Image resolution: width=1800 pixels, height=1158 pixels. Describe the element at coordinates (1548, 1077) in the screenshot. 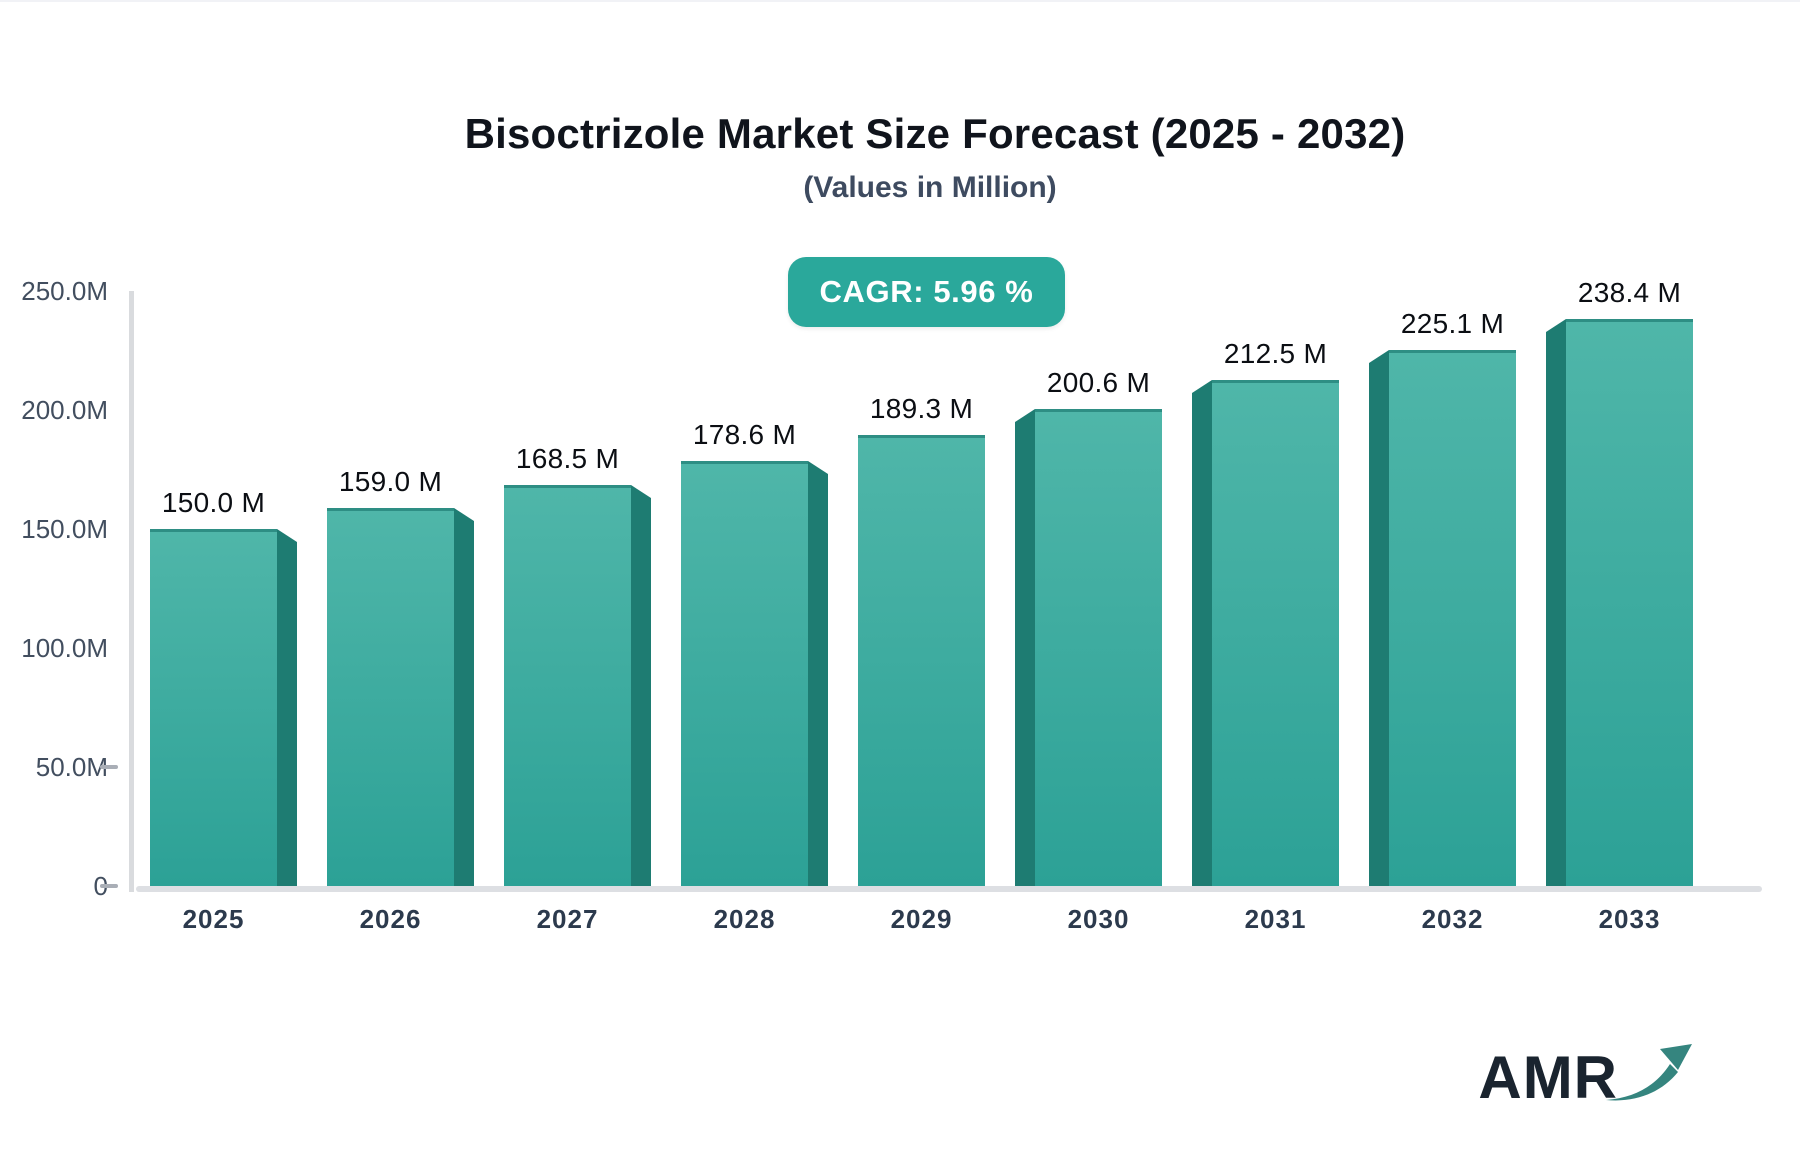

I see `amr-logo-text: AMR` at that location.